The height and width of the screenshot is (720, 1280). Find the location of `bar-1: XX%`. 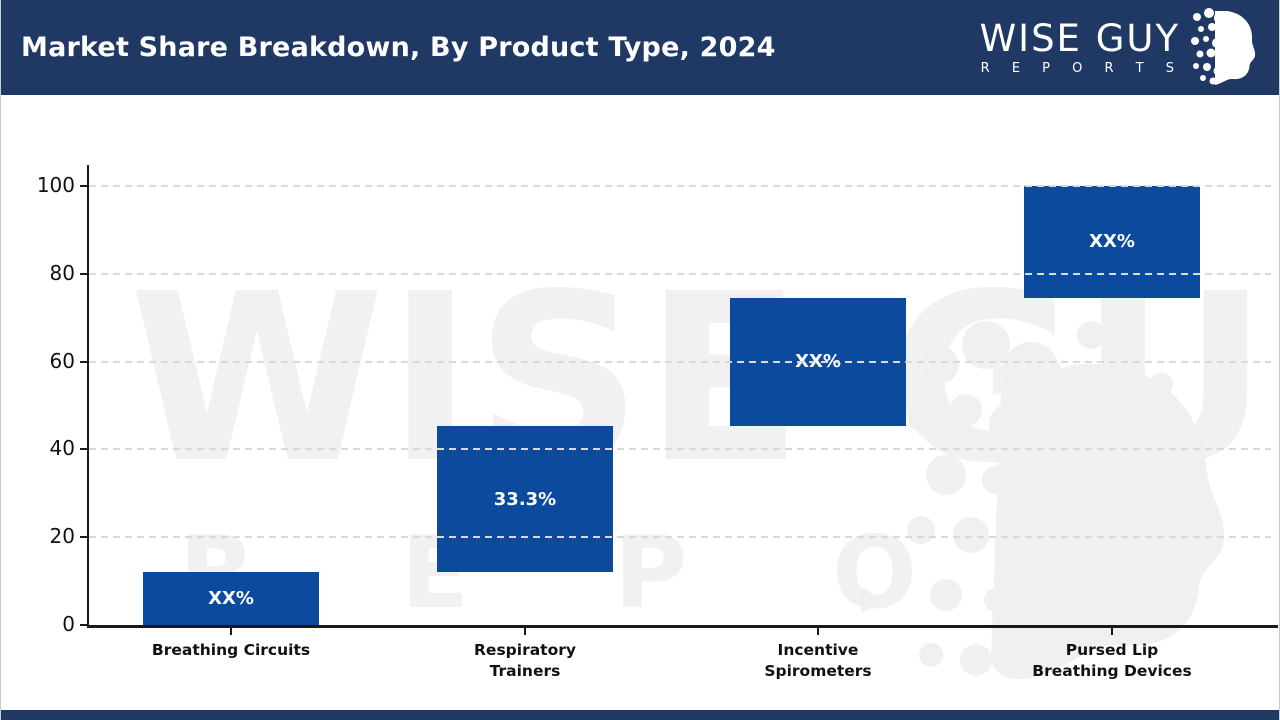

bar-1: XX% is located at coordinates (231, 598).